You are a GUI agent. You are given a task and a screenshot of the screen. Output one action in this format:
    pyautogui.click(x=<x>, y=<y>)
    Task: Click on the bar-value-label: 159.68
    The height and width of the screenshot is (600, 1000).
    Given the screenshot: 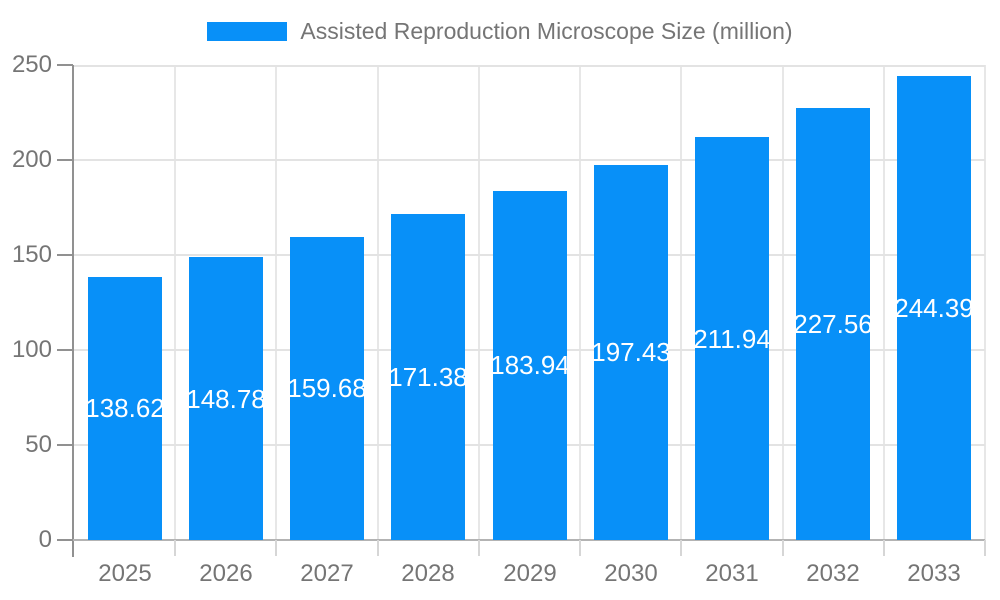 What is the action you would take?
    pyautogui.click(x=327, y=388)
    